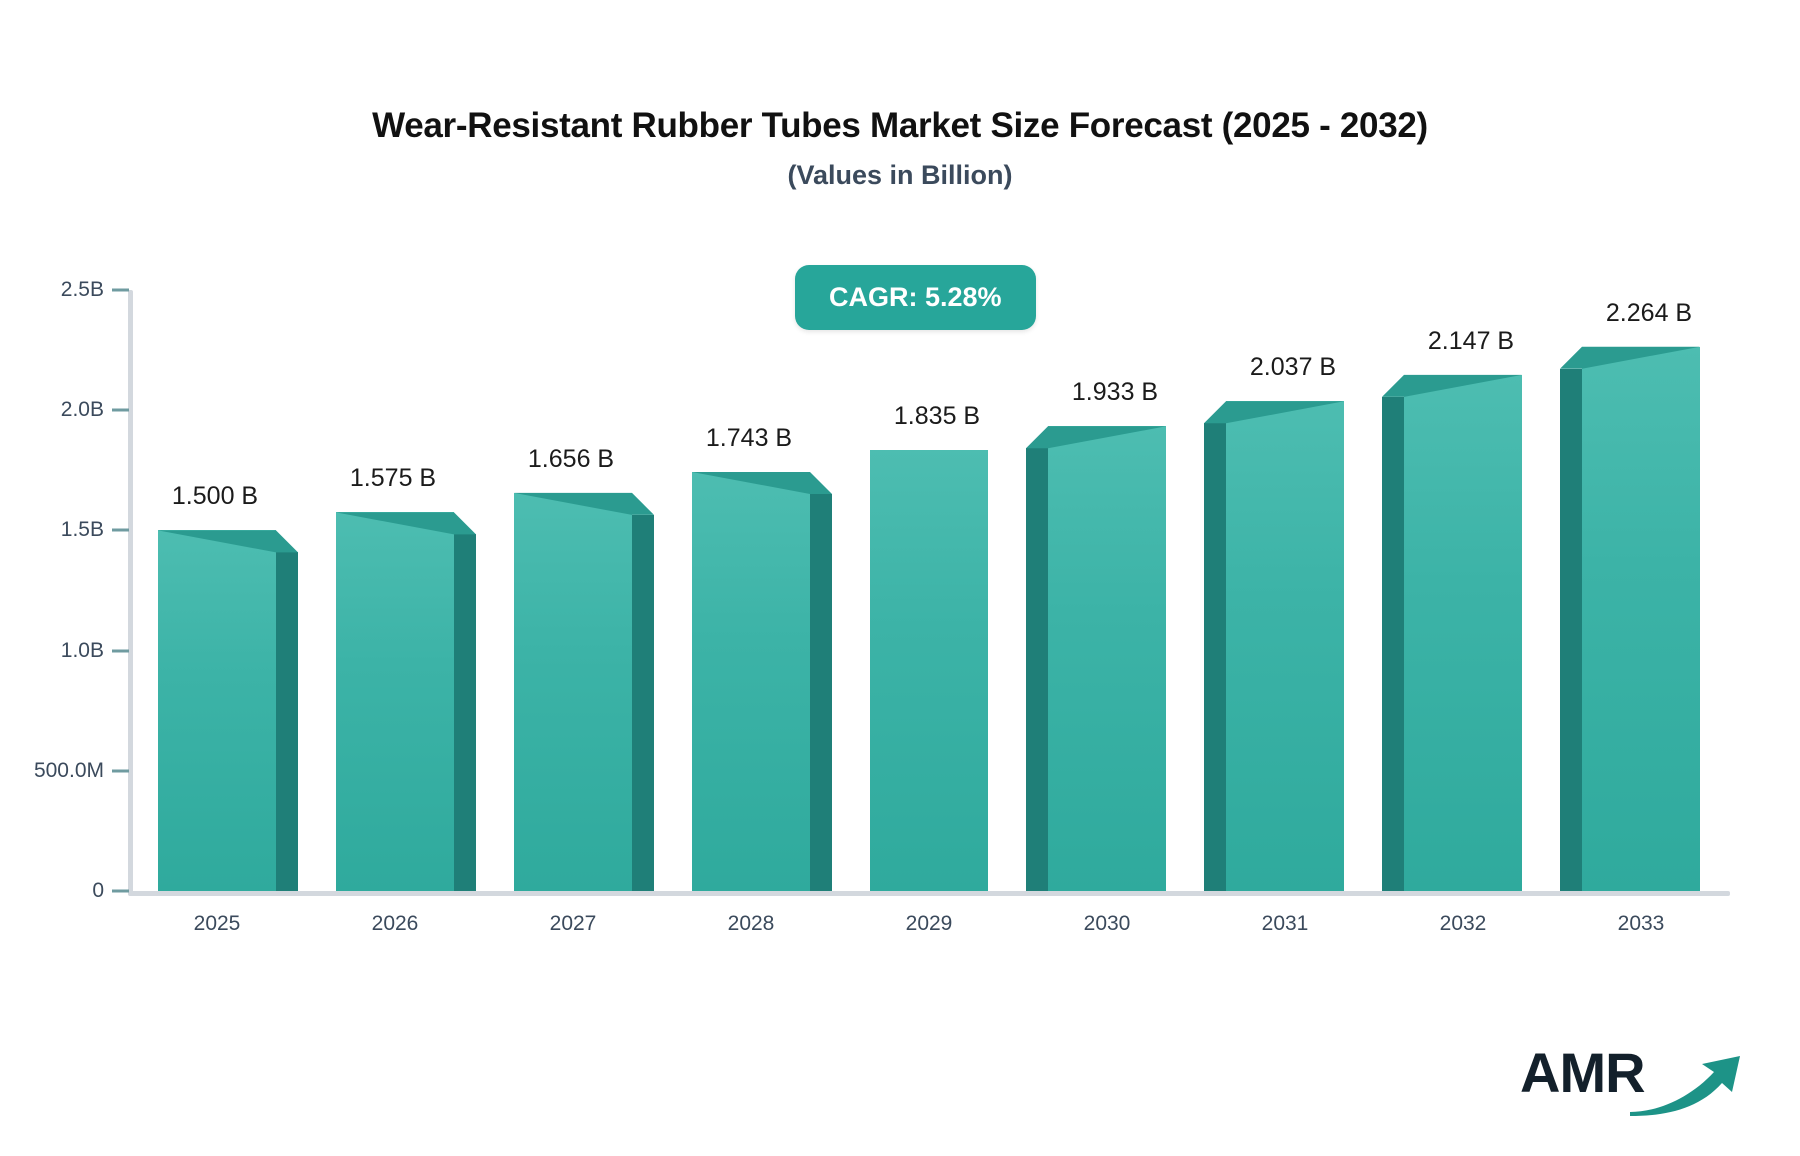  I want to click on bar-2027, so click(584, 691).